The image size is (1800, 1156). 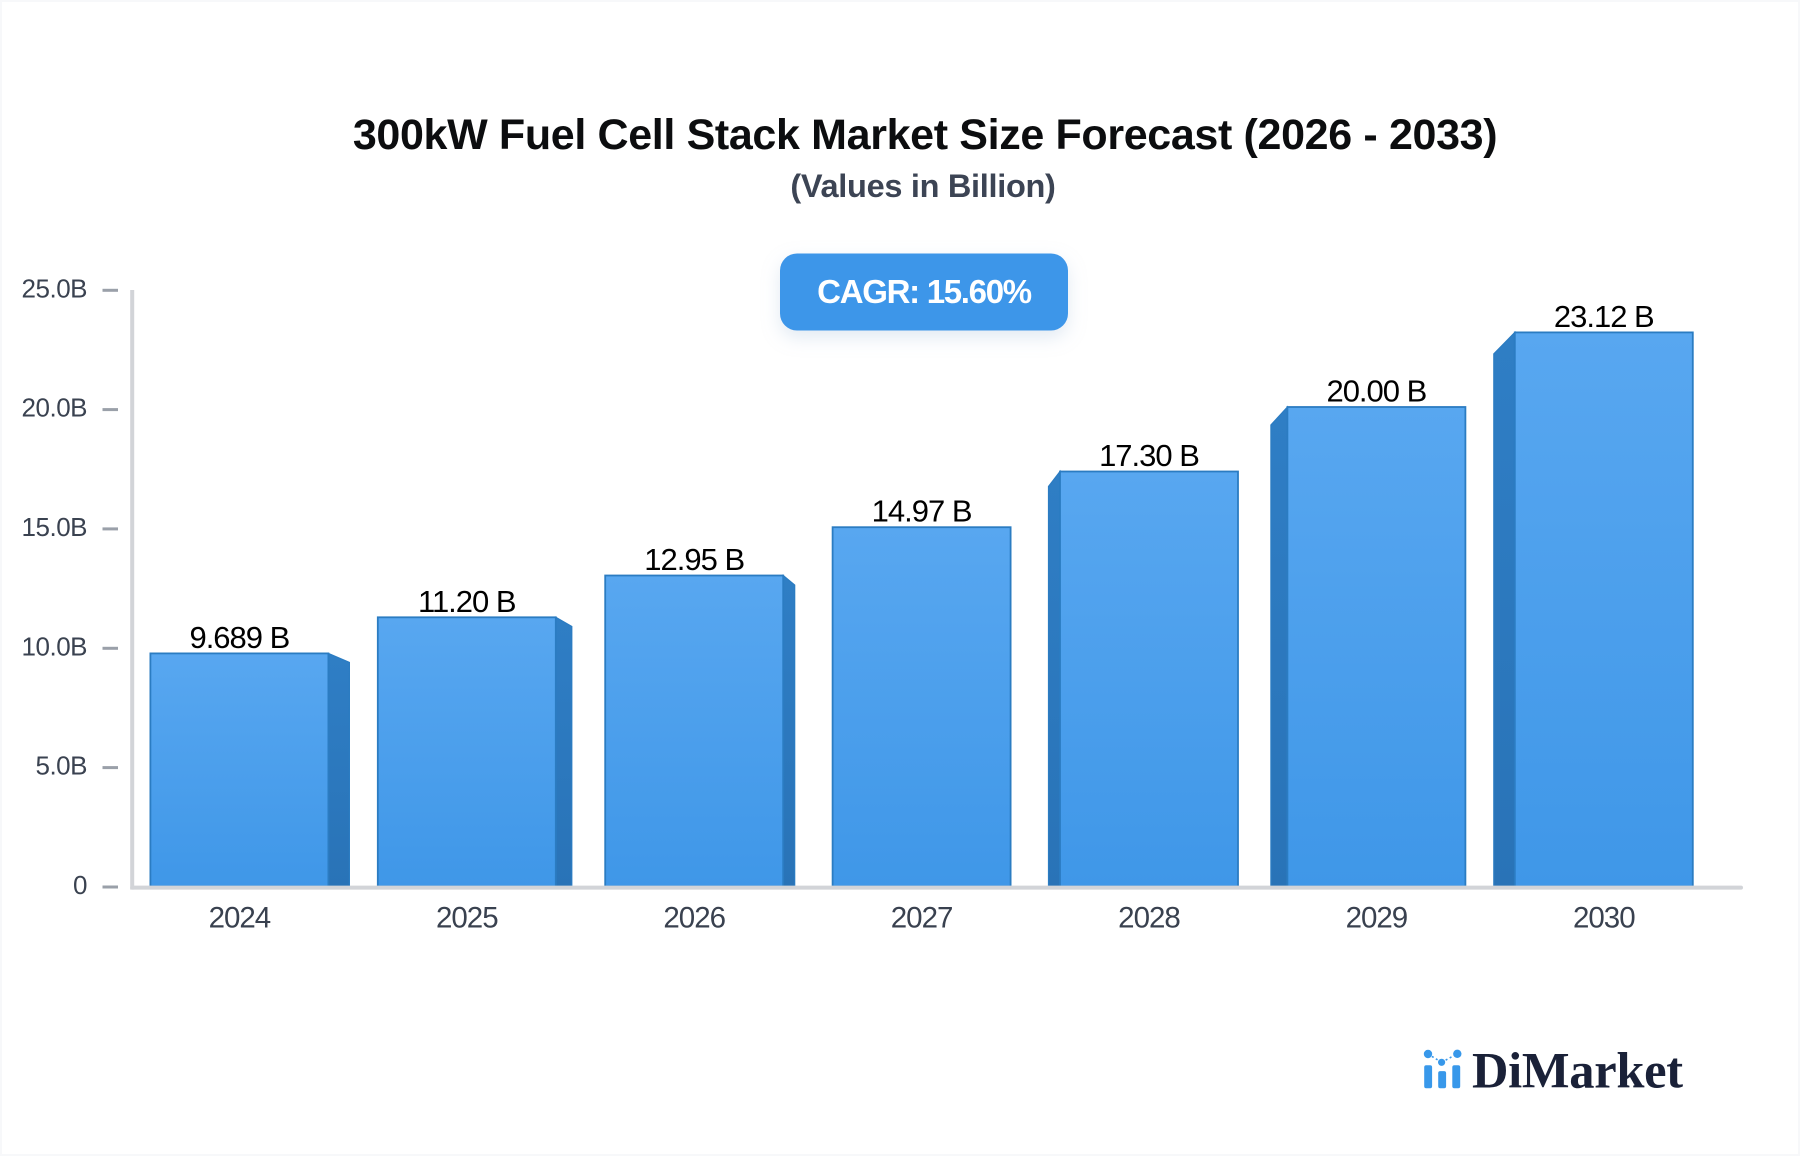 What do you see at coordinates (922, 511) in the screenshot?
I see `svg-text: 14.97 B` at bounding box center [922, 511].